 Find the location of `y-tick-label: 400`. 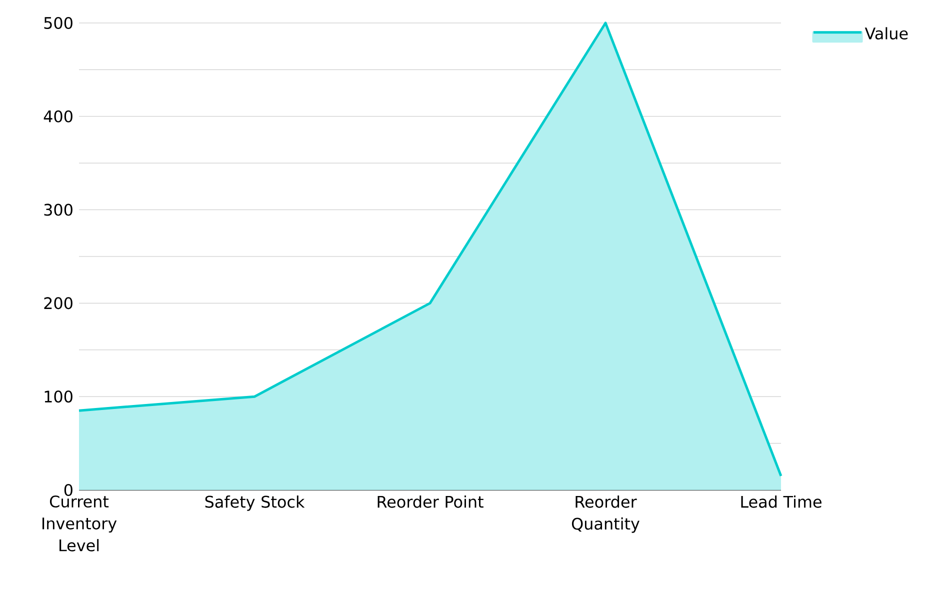

y-tick-label: 400 is located at coordinates (58, 116).